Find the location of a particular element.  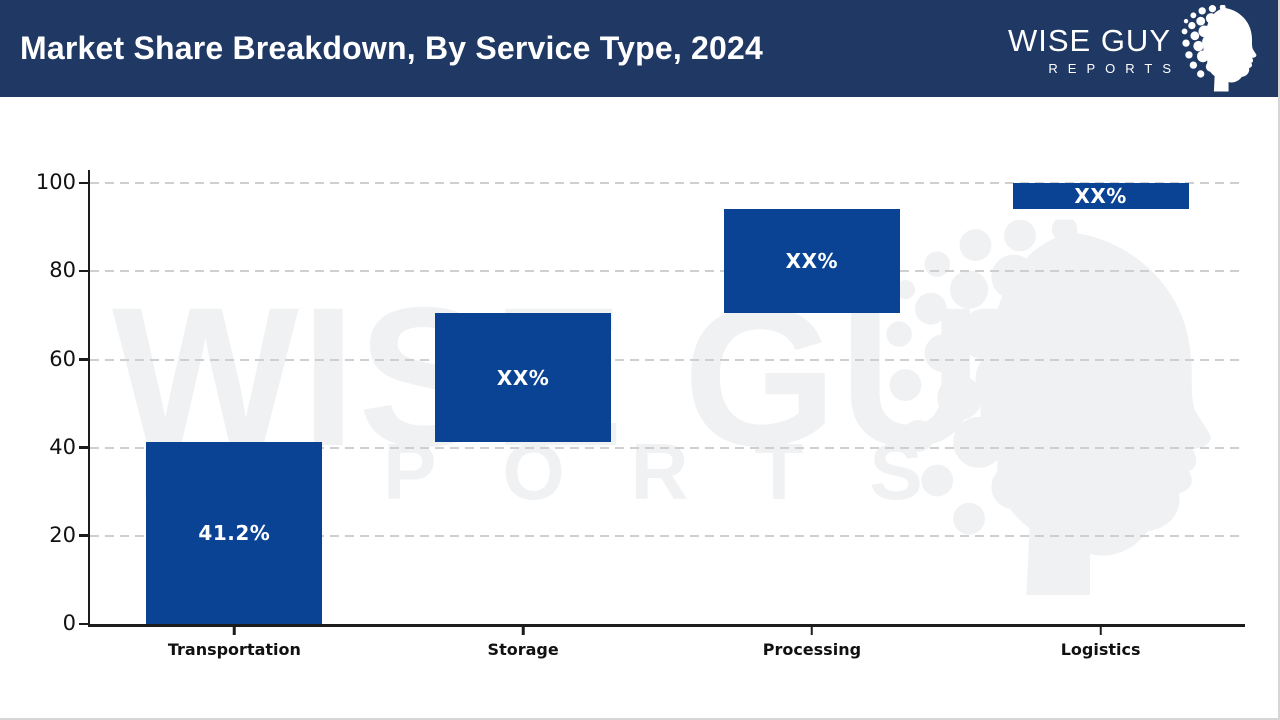

wiseguy-head-icon is located at coordinates (1220, 49).